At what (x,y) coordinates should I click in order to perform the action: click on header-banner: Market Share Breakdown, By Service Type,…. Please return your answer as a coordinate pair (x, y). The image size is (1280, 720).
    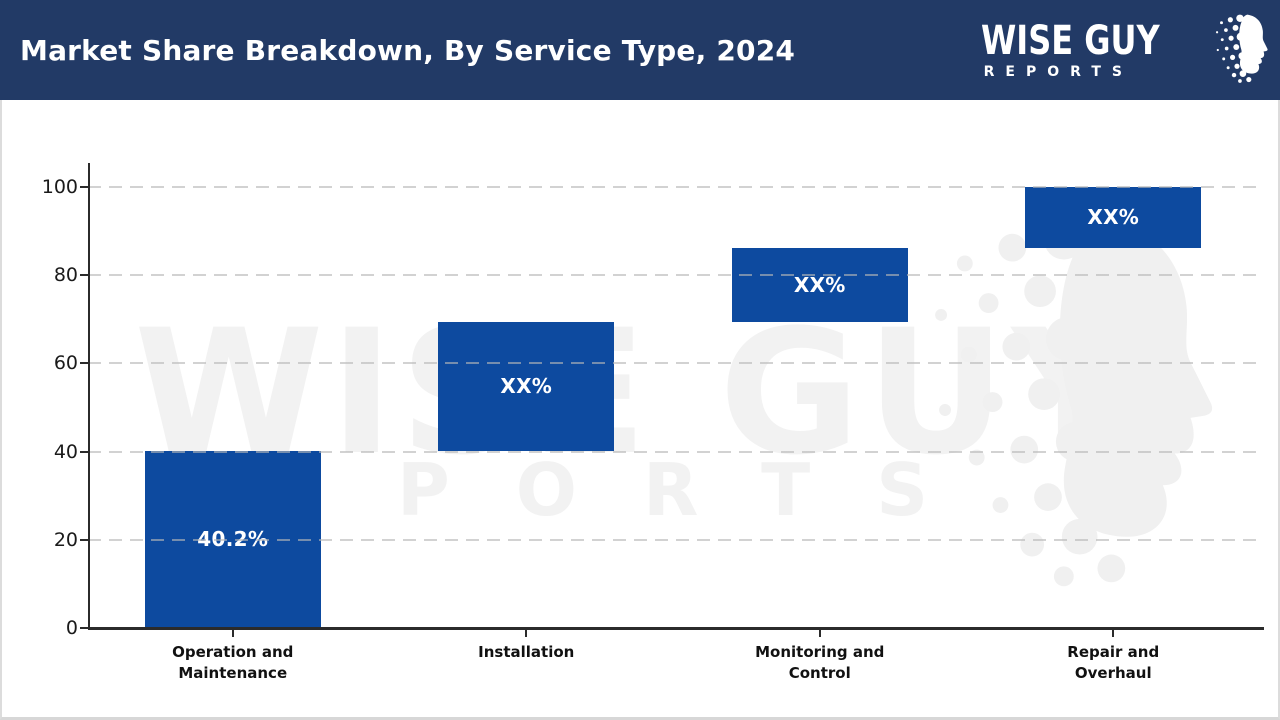
    Looking at the image, I should click on (640, 50).